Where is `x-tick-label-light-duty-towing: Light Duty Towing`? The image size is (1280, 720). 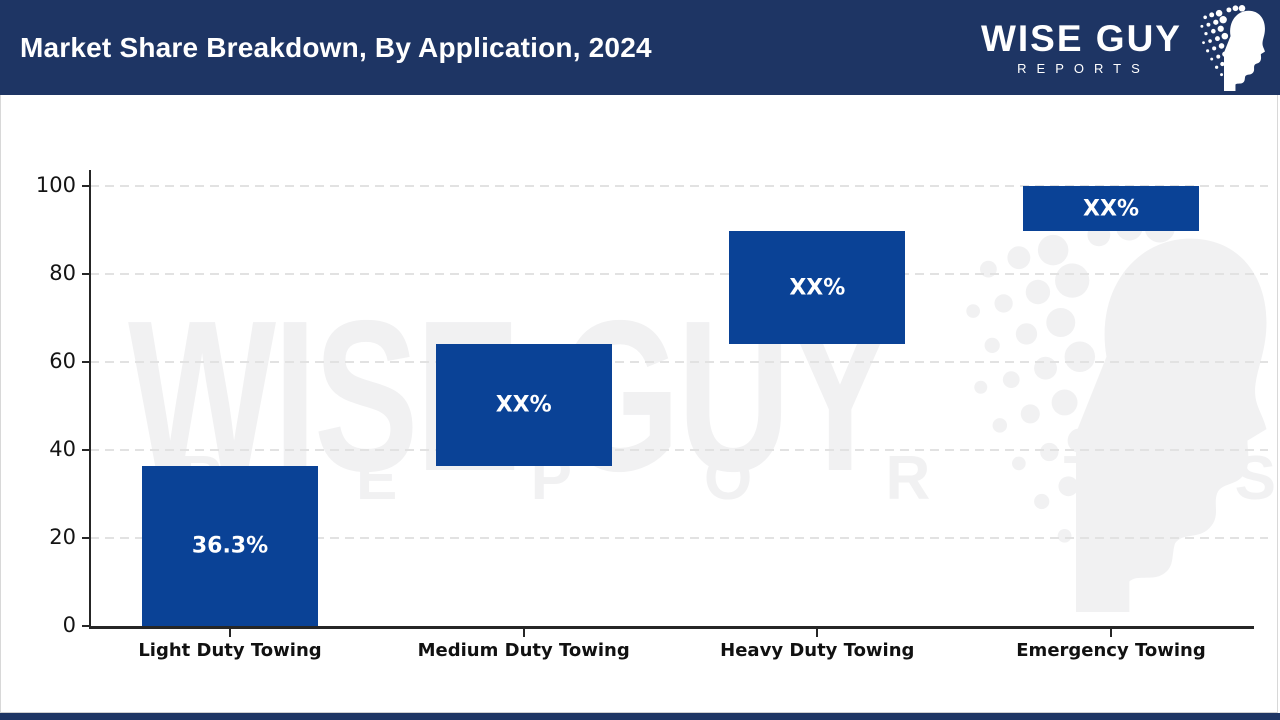 x-tick-label-light-duty-towing: Light Duty Towing is located at coordinates (230, 650).